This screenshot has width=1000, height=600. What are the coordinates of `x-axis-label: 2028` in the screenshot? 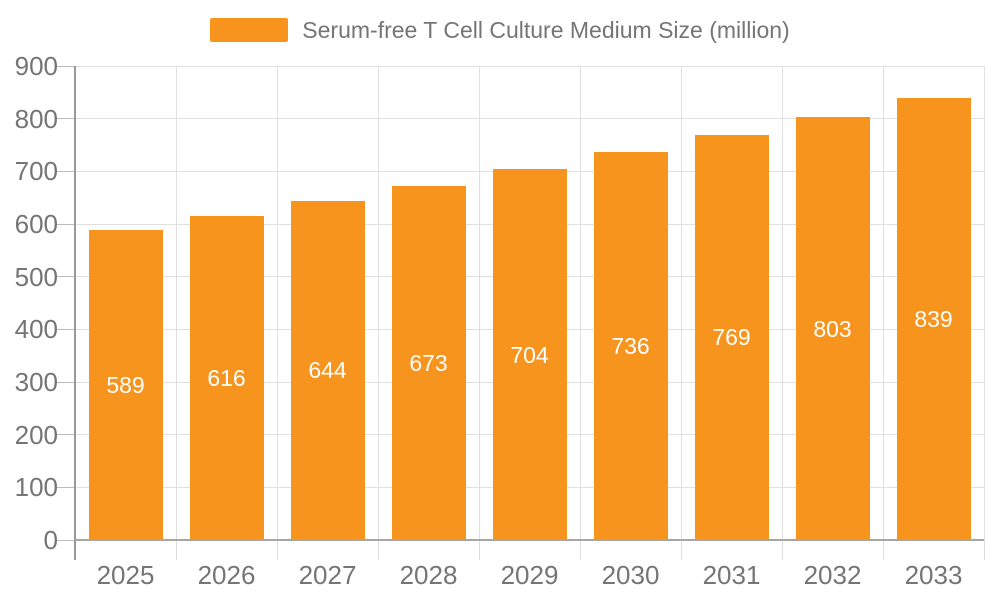 It's located at (428, 575).